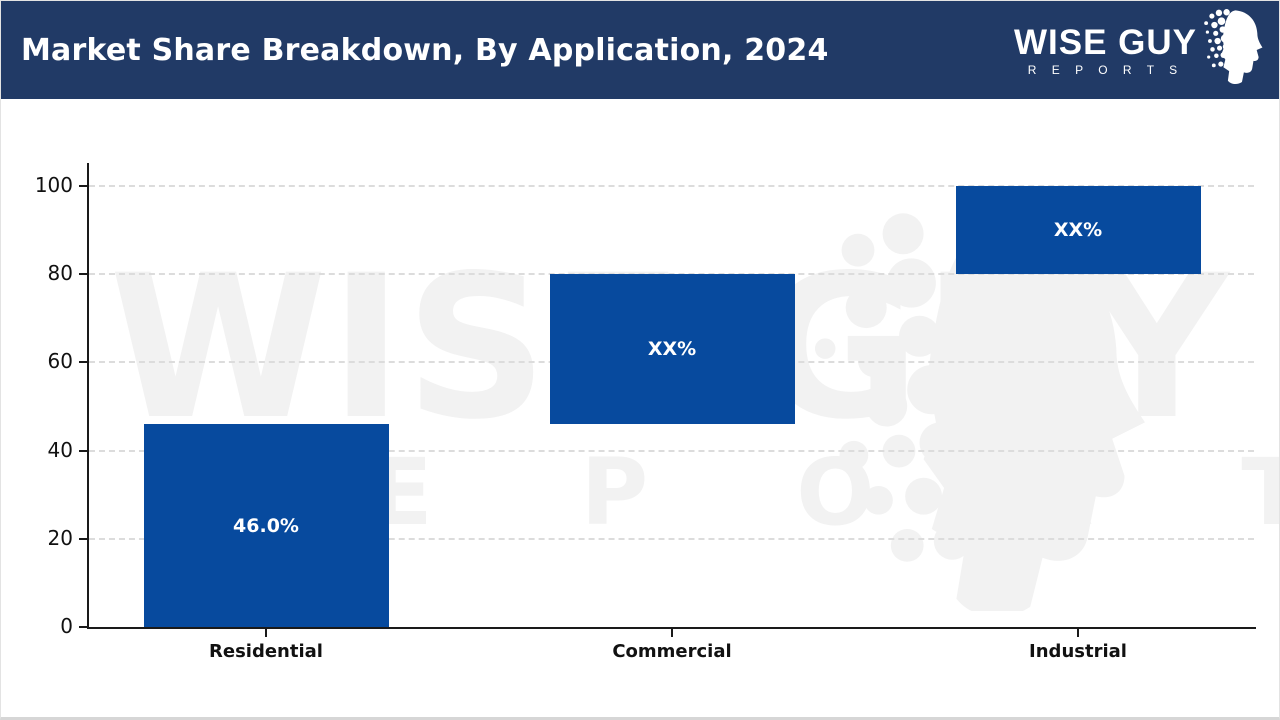 This screenshot has height=720, width=1280. I want to click on bar-industrial: XX%, so click(1078, 230).